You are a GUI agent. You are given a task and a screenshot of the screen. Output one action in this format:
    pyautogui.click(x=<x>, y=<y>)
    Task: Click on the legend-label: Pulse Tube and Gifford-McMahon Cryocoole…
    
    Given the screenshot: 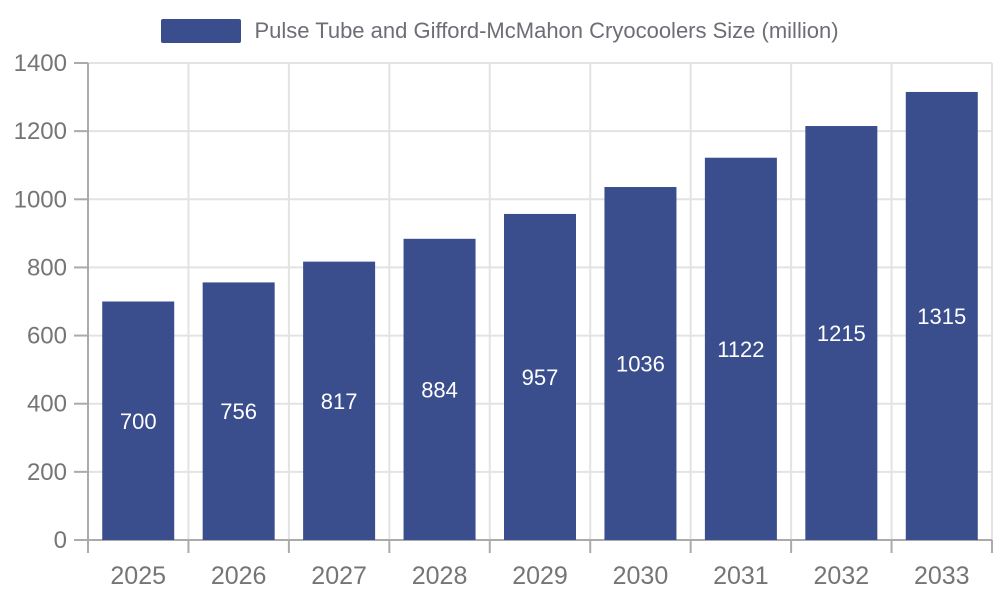 What is the action you would take?
    pyautogui.click(x=546, y=30)
    